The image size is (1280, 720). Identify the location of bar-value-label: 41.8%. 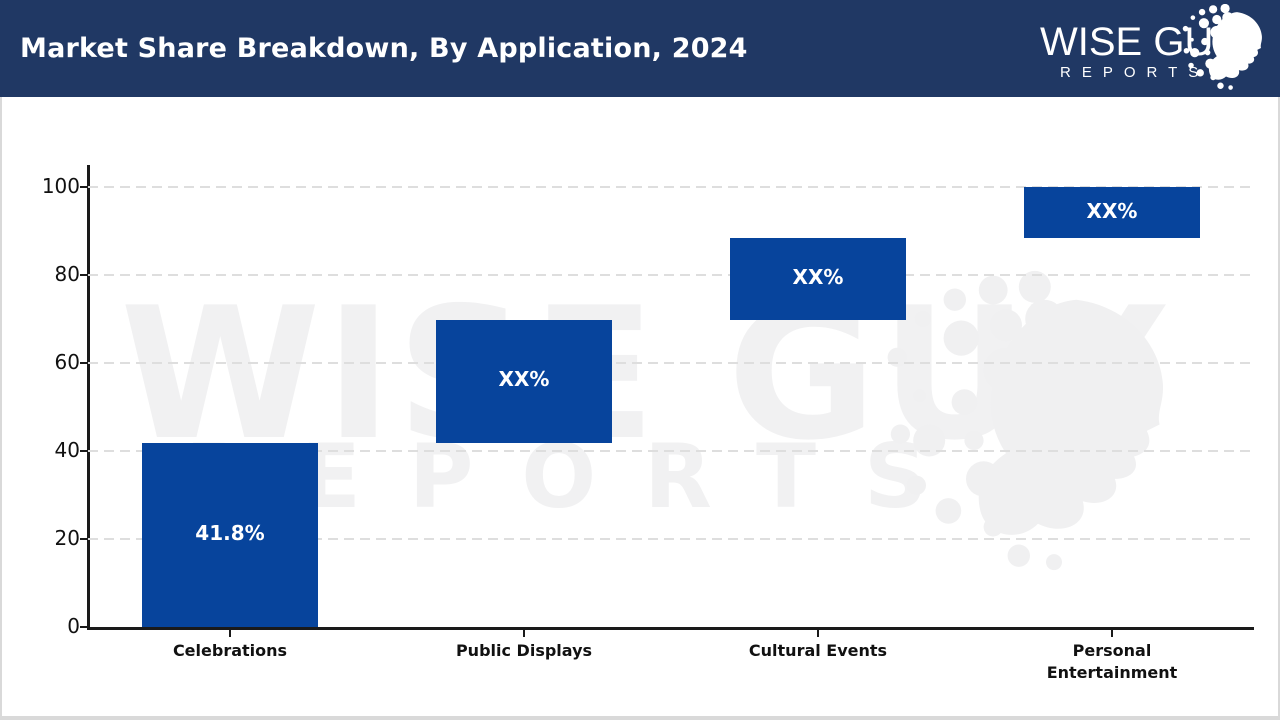
(230, 533).